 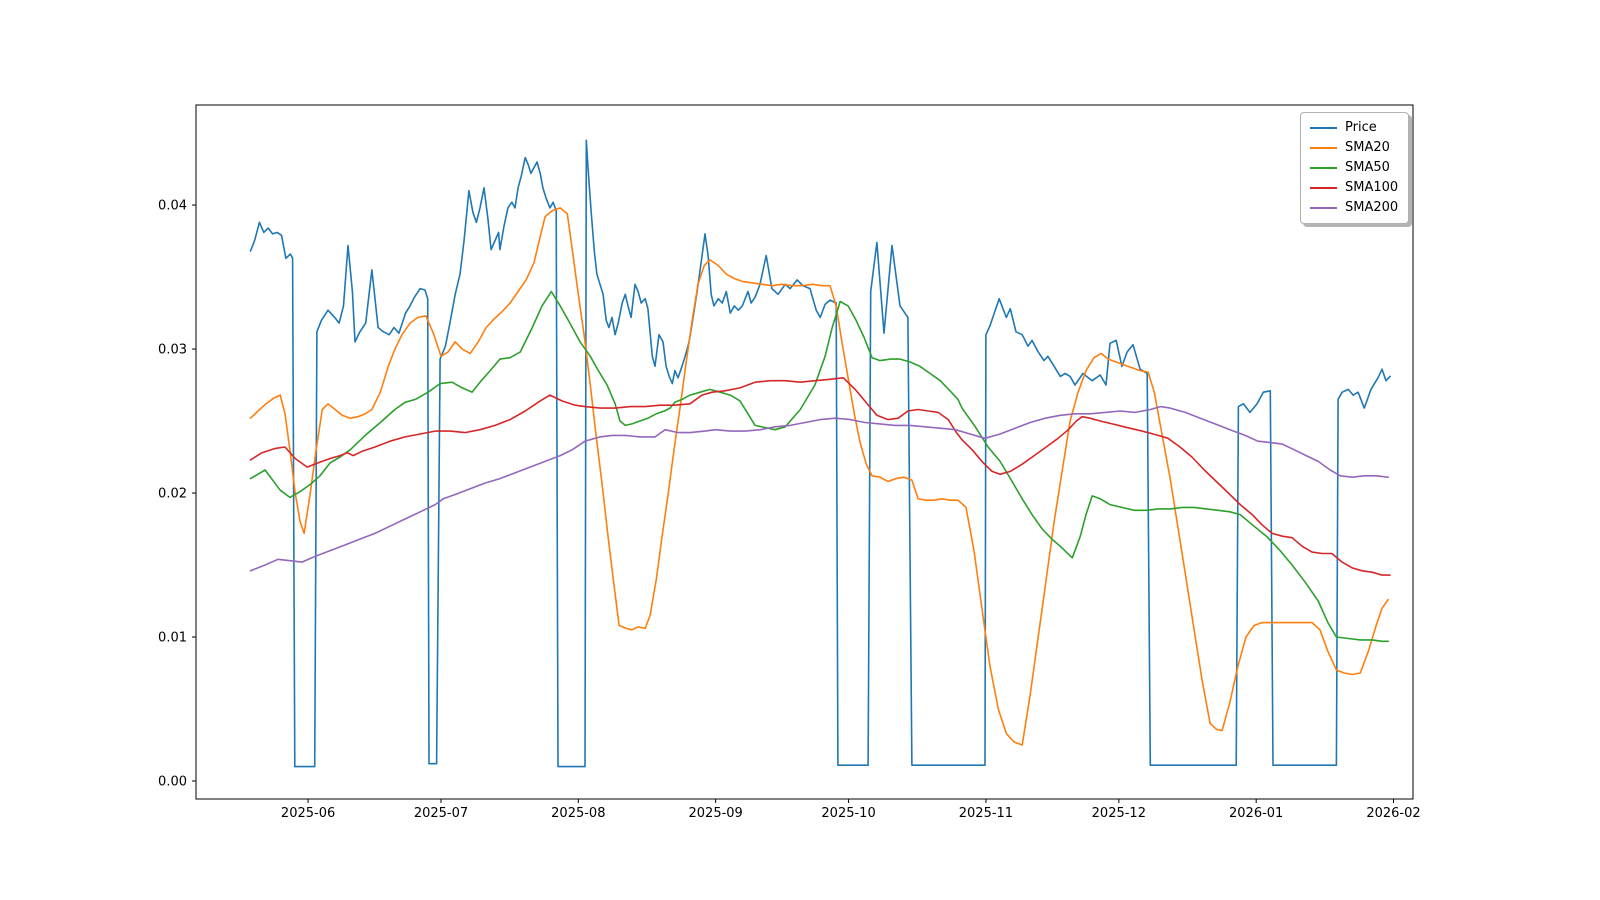 What do you see at coordinates (308, 813) in the screenshot?
I see `x-tick-label: 2025-06` at bounding box center [308, 813].